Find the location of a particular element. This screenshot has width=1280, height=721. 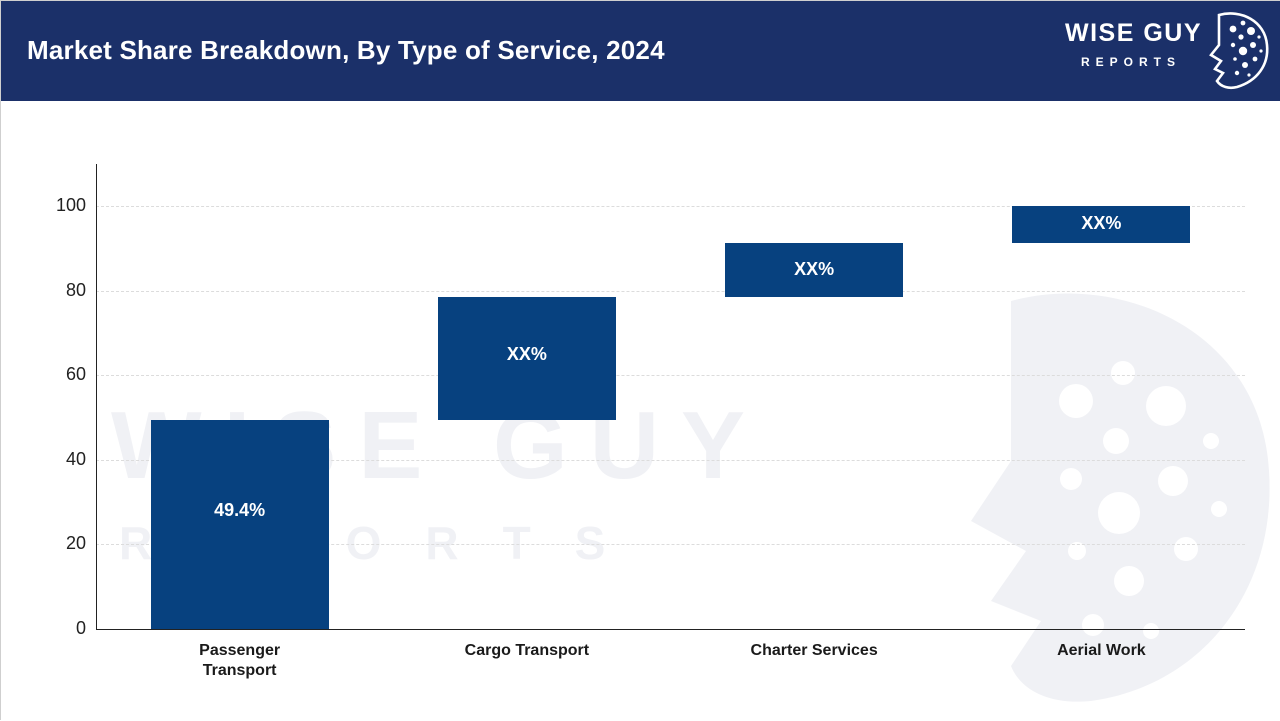

x-axis-category-label: Charter Services is located at coordinates (814, 651).